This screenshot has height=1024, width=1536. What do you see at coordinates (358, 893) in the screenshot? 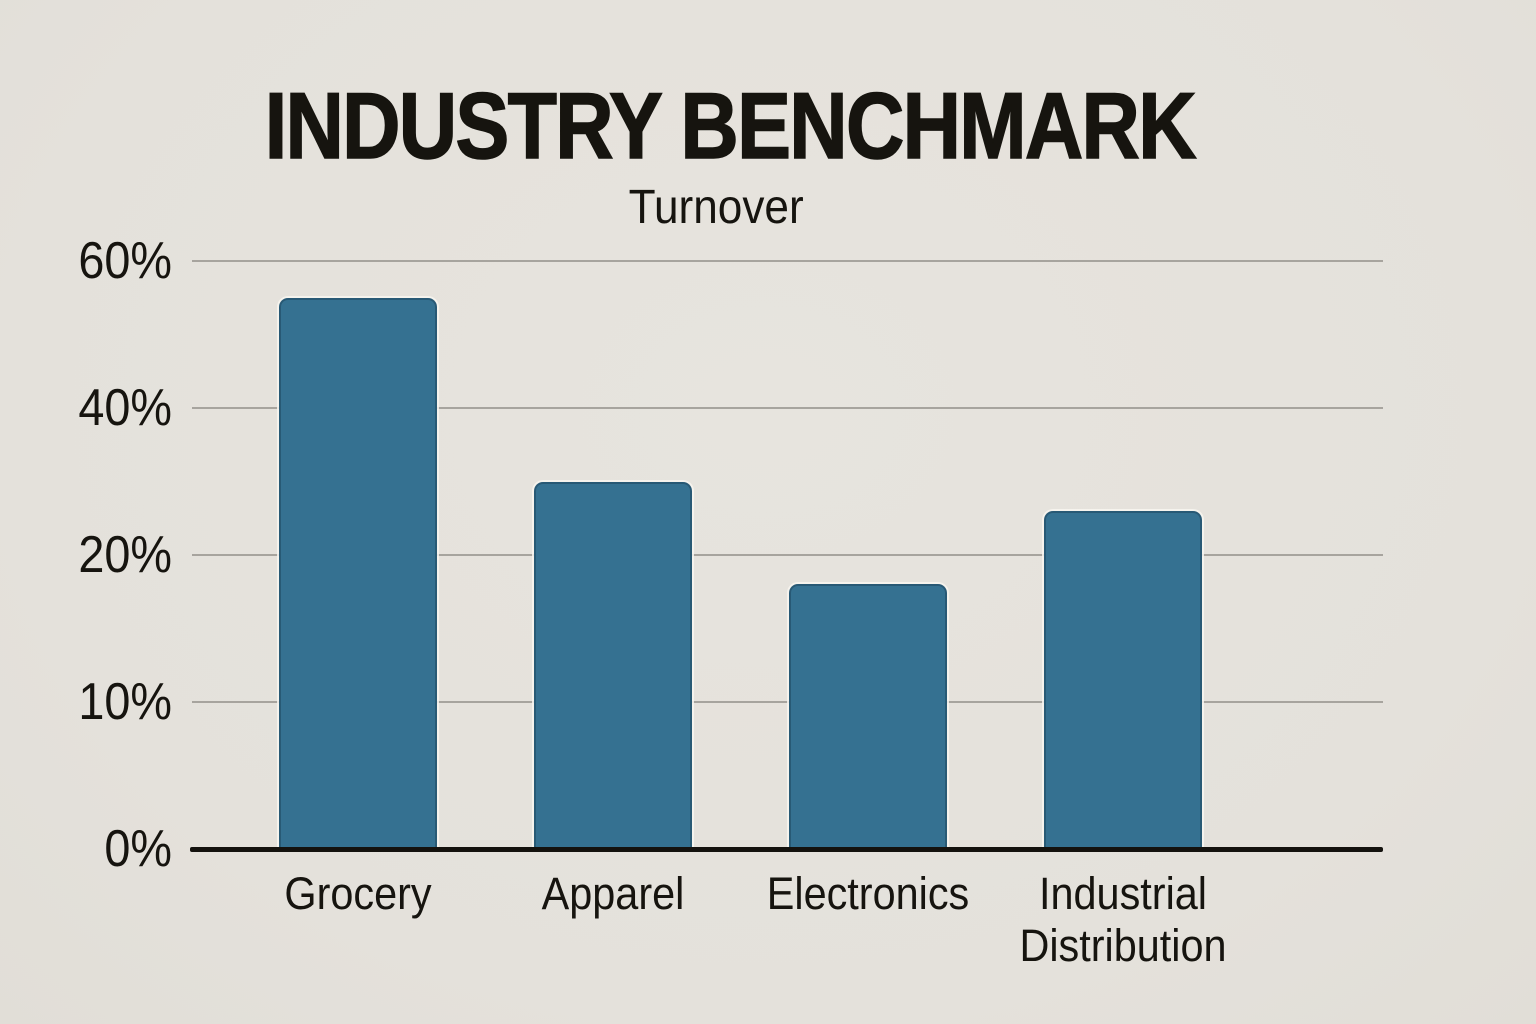
I see `x-label-grocery: Grocery` at bounding box center [358, 893].